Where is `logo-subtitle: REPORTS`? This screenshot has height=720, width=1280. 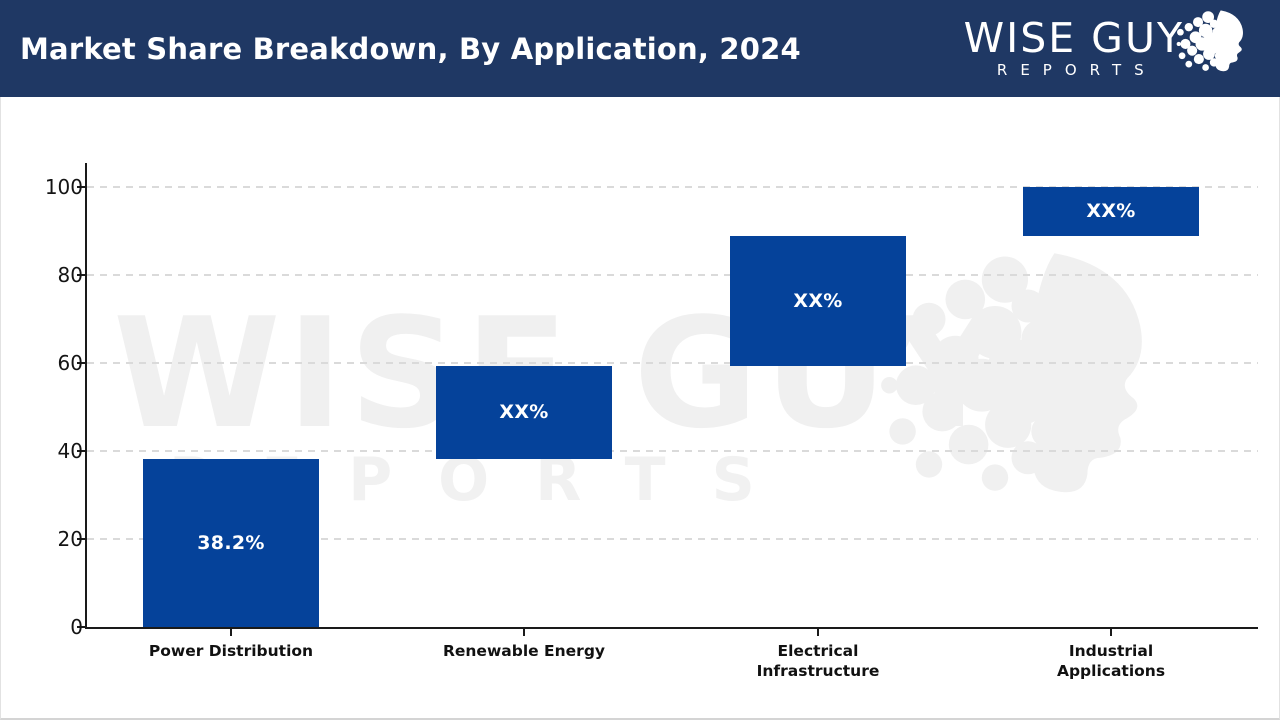 logo-subtitle: REPORTS is located at coordinates (1076, 70).